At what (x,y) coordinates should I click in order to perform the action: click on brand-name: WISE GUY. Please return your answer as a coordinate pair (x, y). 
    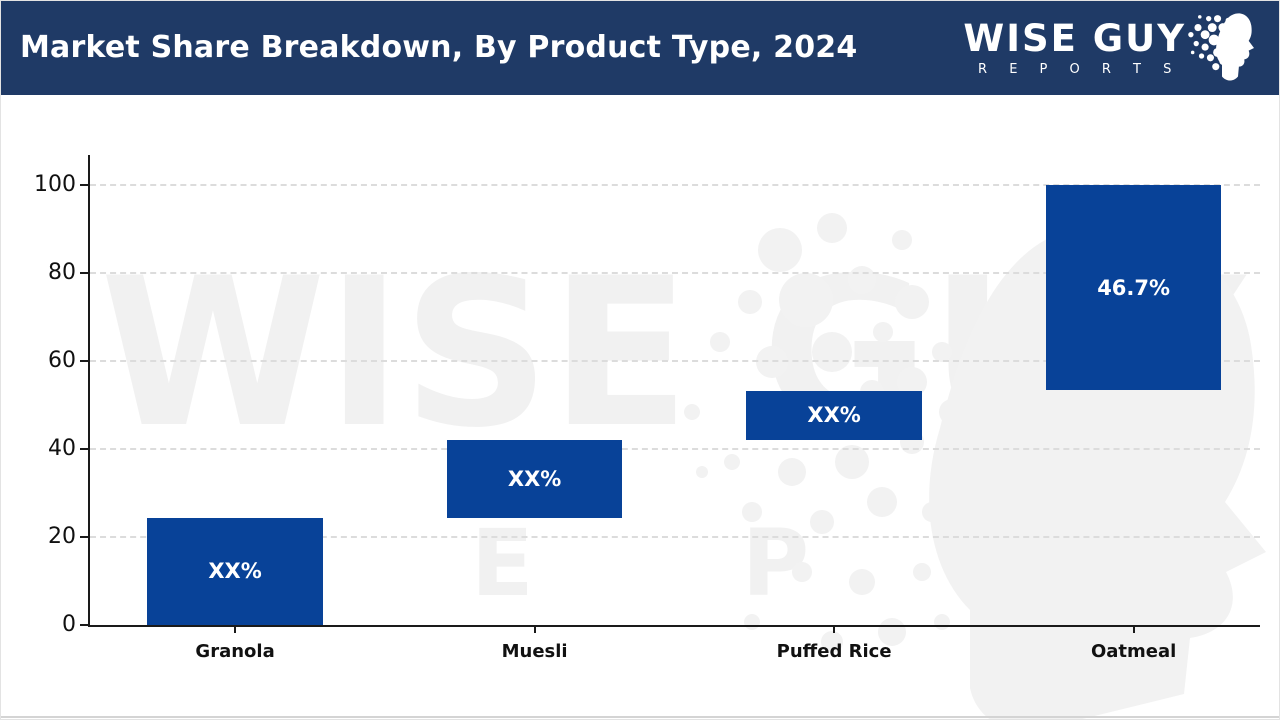
    Looking at the image, I should click on (1074, 38).